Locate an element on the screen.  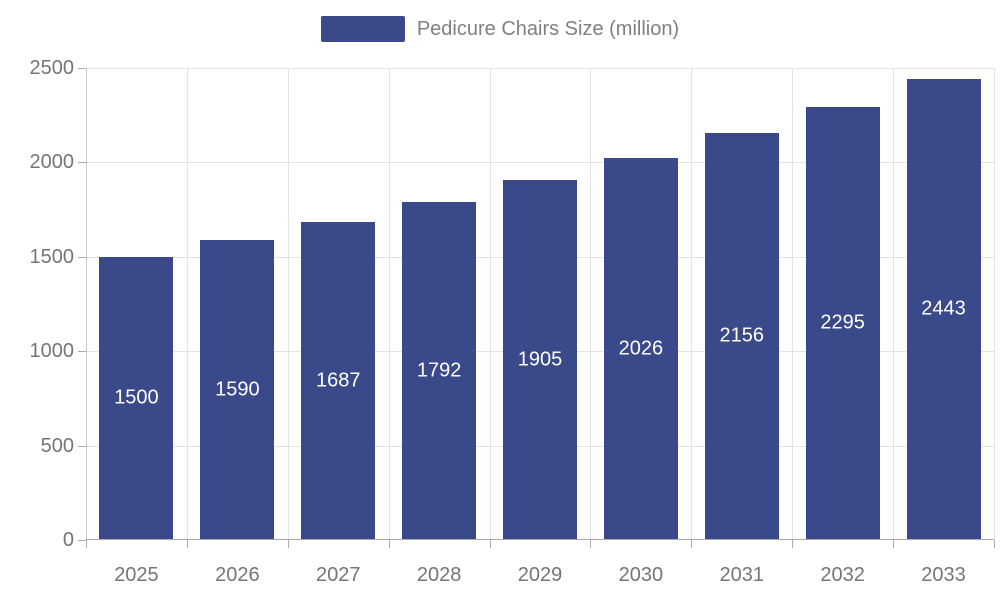
bar-2033: 2443 is located at coordinates (943, 309).